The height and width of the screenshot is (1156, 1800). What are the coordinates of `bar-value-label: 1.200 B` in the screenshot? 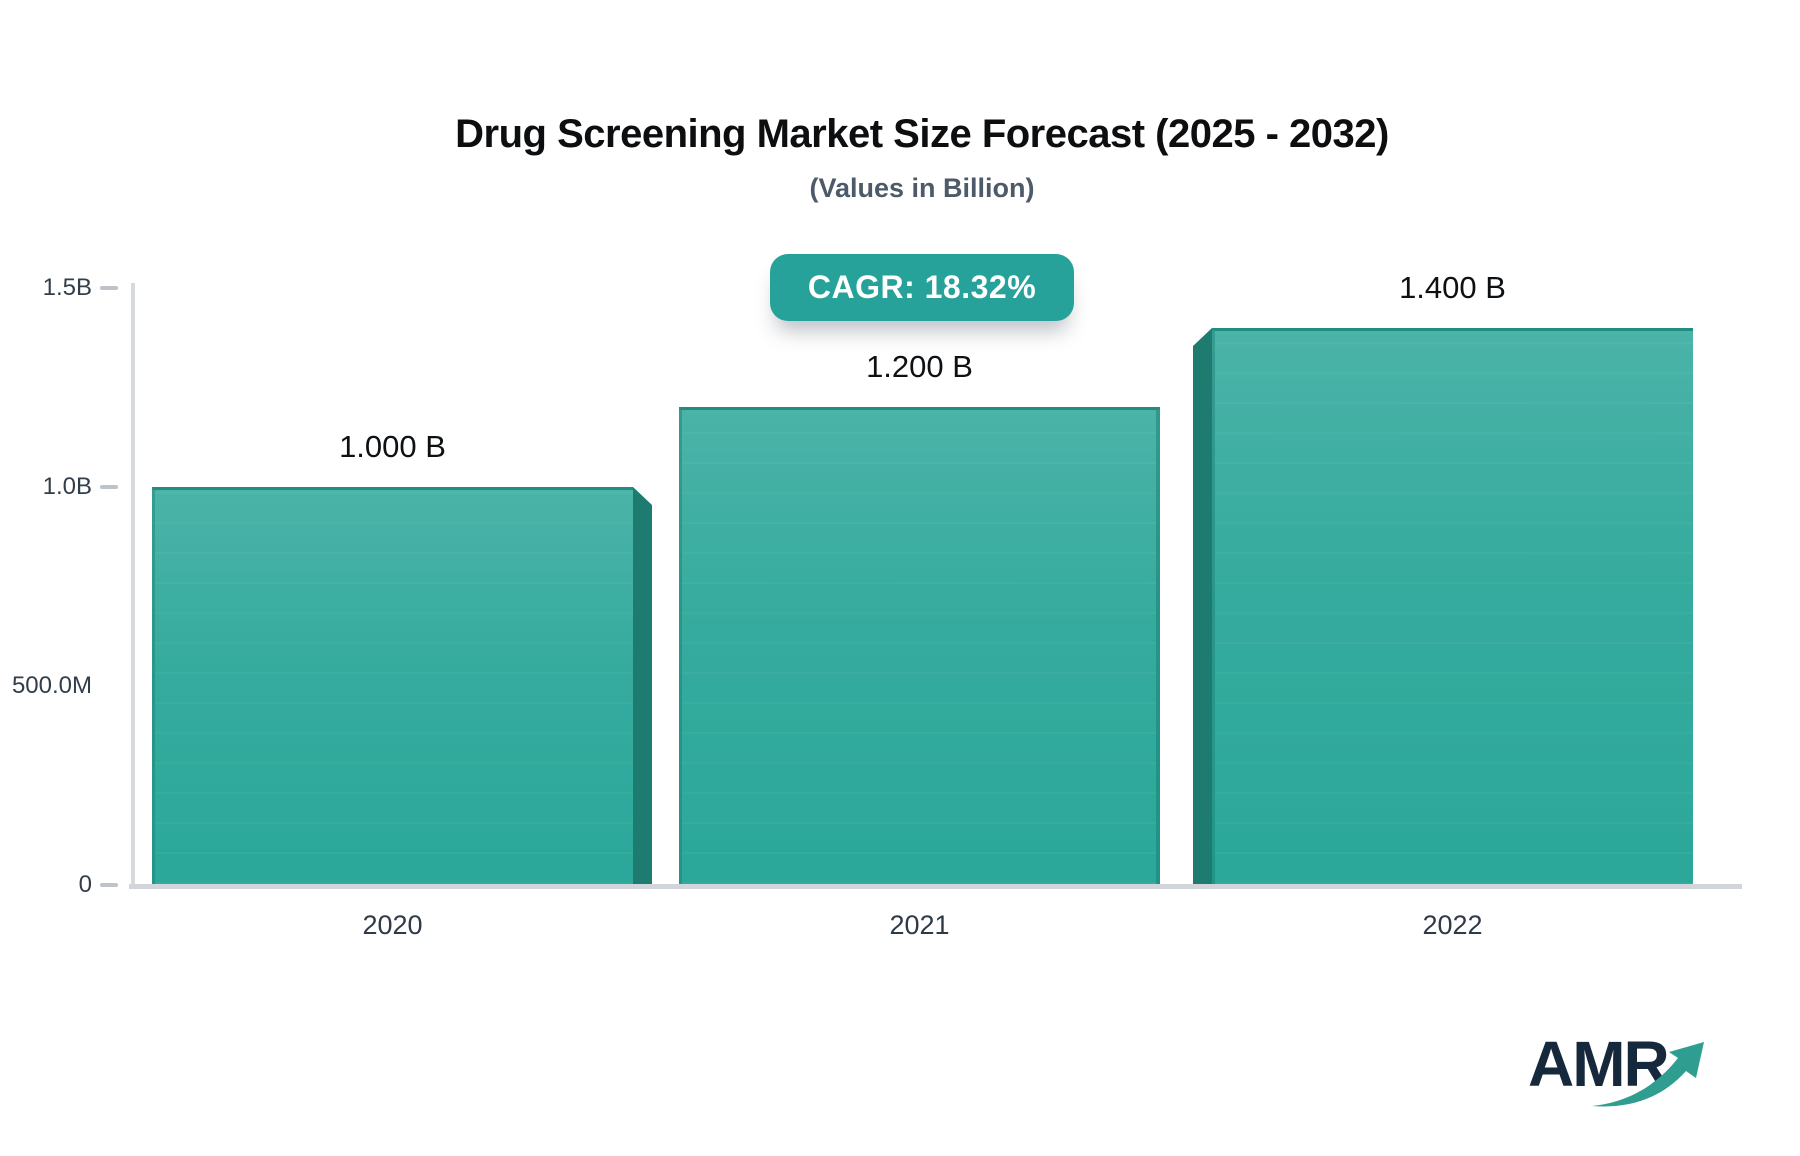 It's located at (919, 366).